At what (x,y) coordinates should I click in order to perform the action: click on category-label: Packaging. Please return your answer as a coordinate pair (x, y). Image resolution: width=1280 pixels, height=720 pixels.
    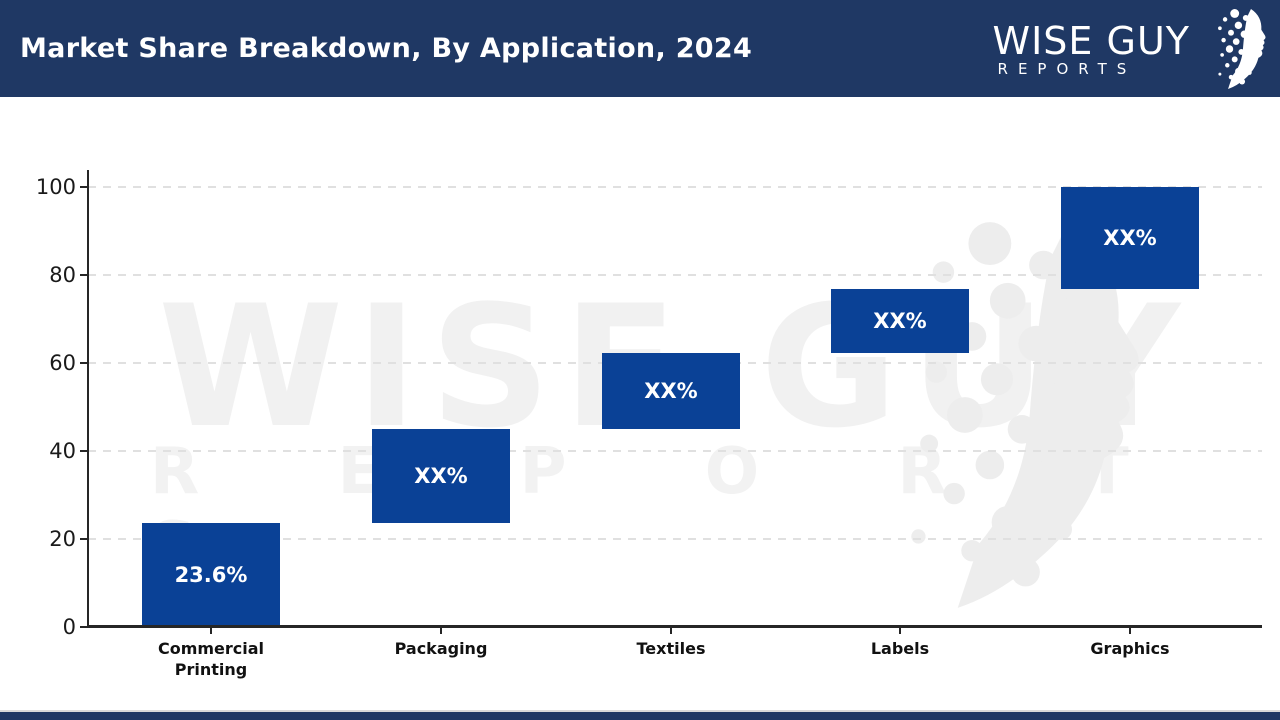
    Looking at the image, I should click on (441, 648).